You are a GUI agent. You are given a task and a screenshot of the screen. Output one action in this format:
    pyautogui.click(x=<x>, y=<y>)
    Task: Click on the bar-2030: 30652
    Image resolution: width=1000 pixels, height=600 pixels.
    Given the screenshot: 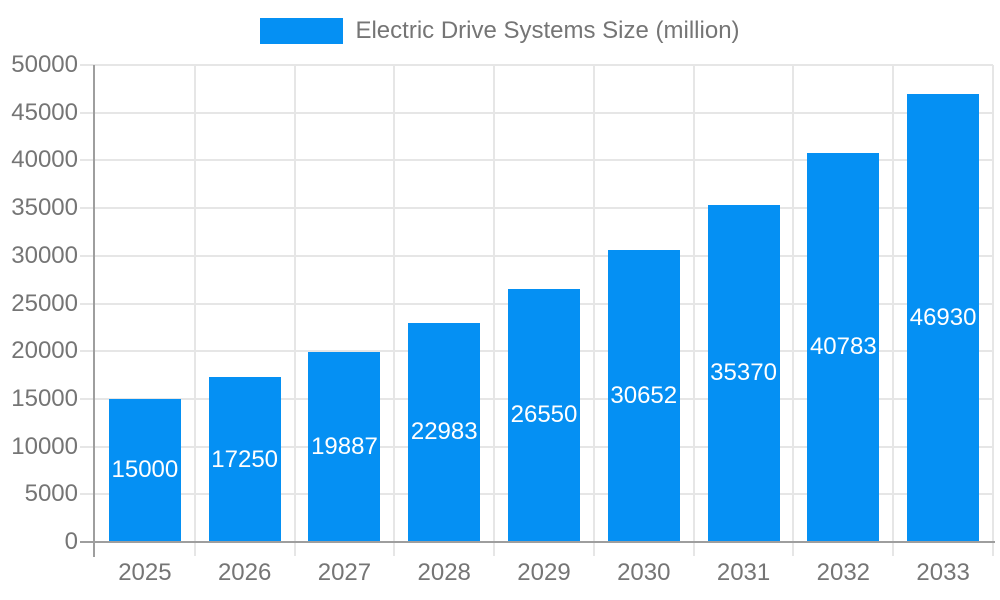 What is the action you would take?
    pyautogui.click(x=643, y=395)
    